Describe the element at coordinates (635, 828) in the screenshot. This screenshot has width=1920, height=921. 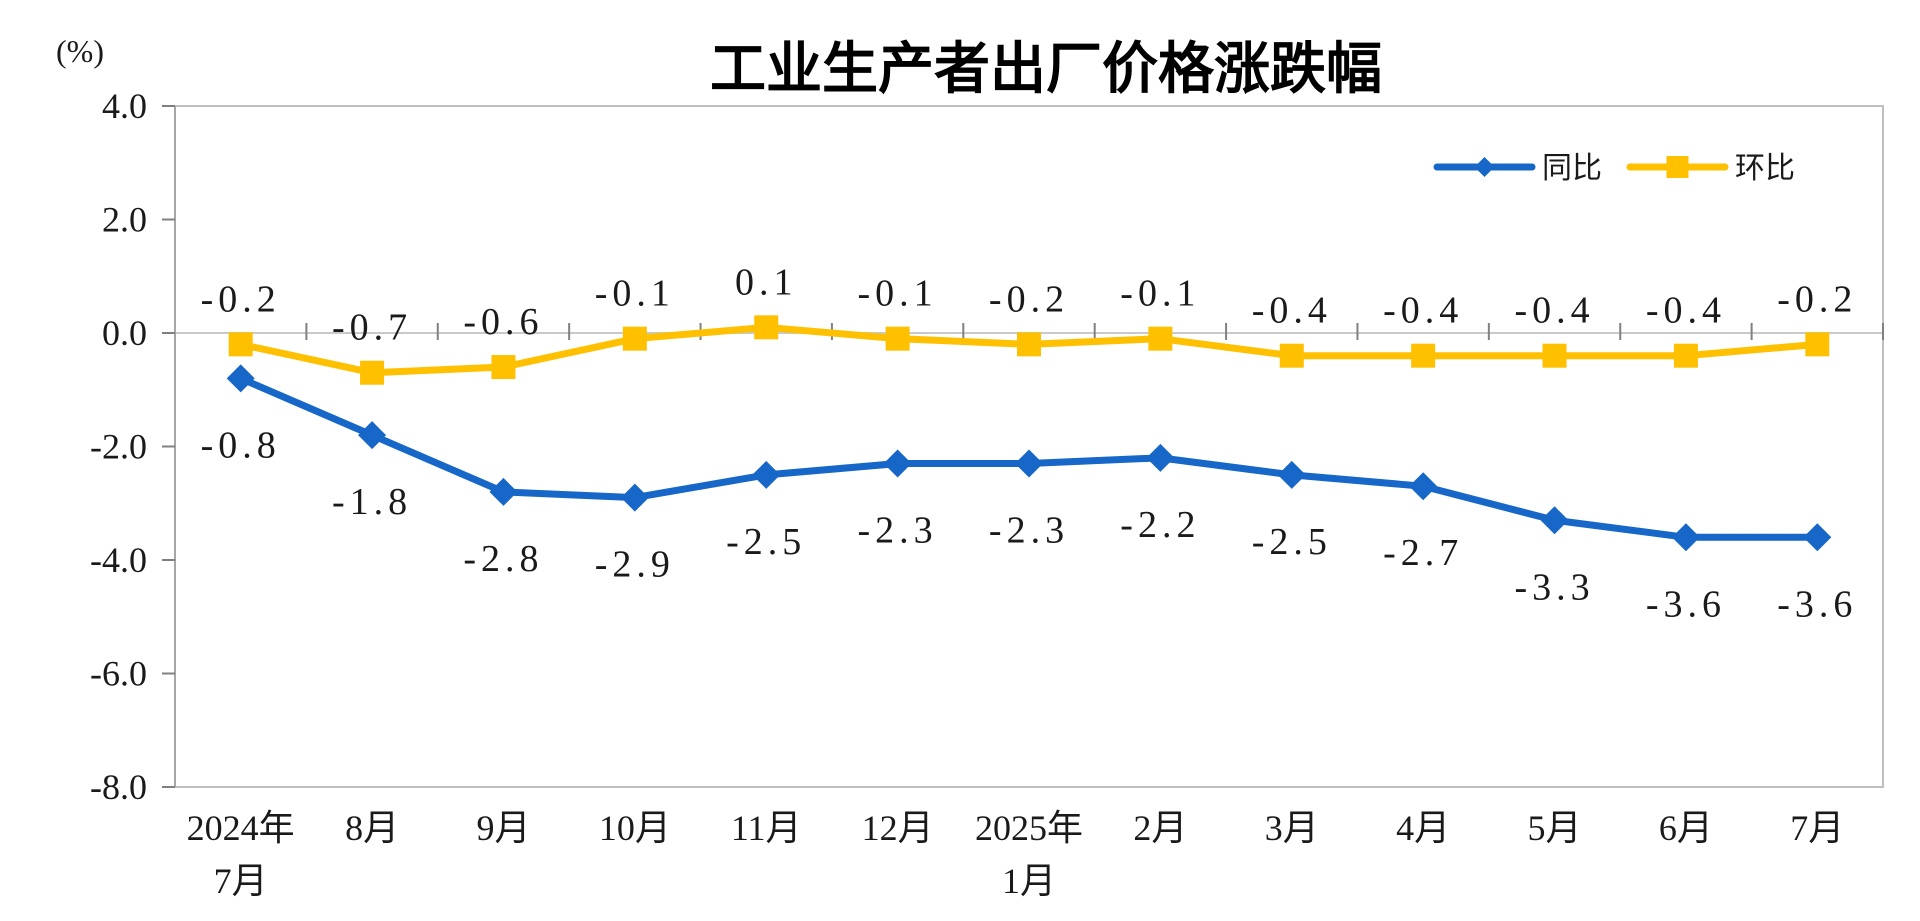
I see `x-category-label: 10月` at that location.